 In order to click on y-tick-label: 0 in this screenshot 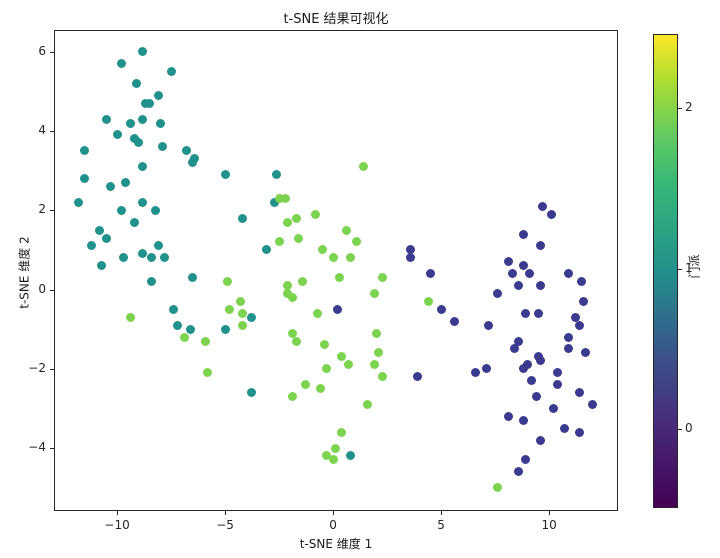, I will do `click(42, 288)`.